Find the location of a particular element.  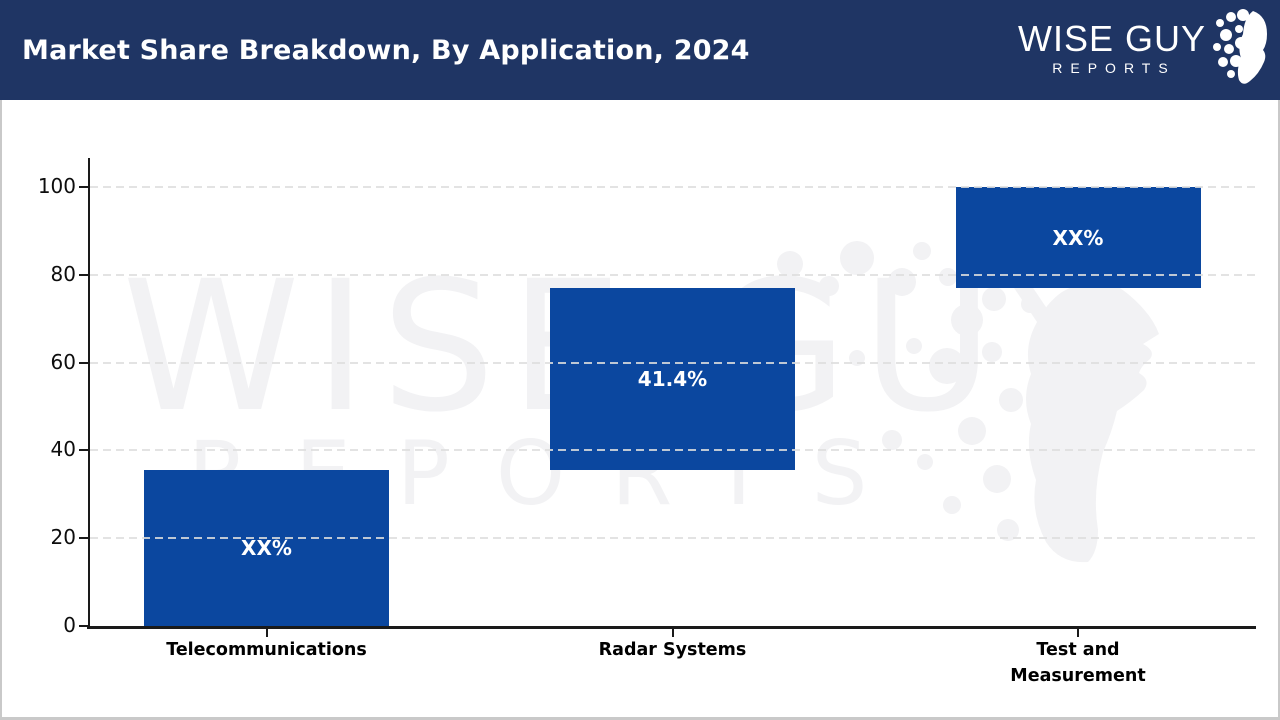

logo-subtitle: REPORTS is located at coordinates (1114, 67).